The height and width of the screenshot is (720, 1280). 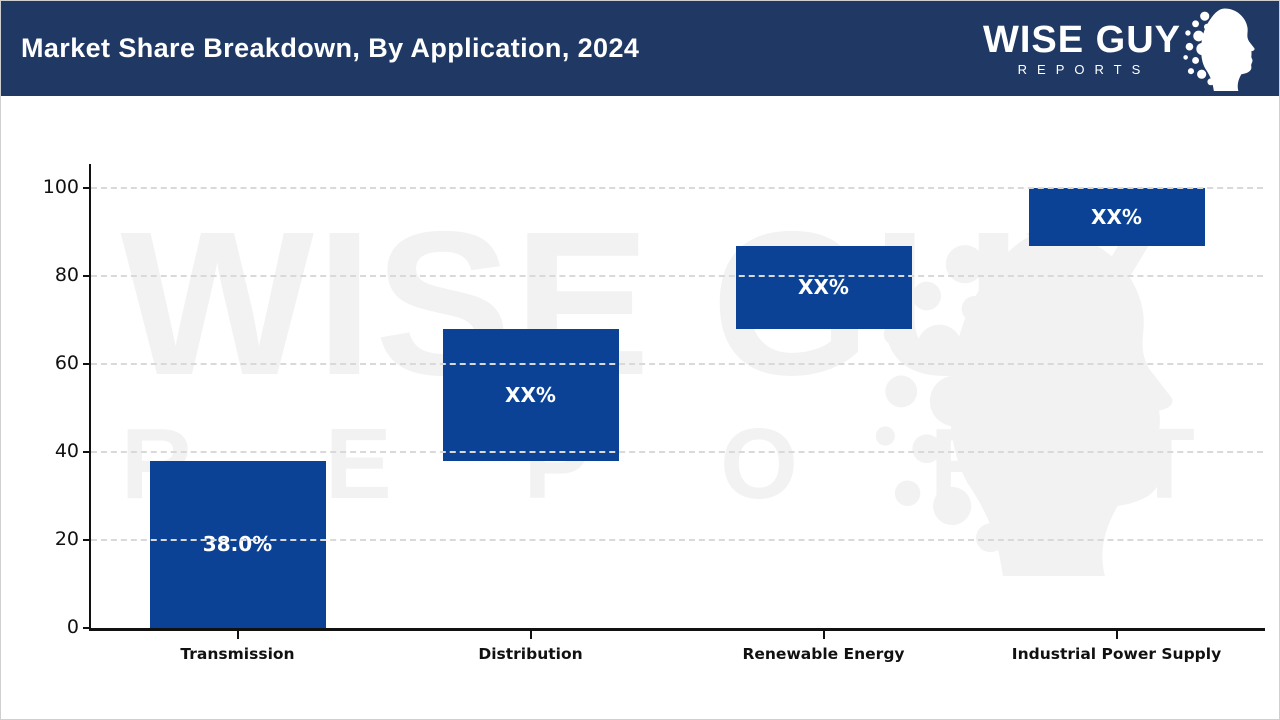 What do you see at coordinates (60, 187) in the screenshot?
I see `ytick-label-100: 100` at bounding box center [60, 187].